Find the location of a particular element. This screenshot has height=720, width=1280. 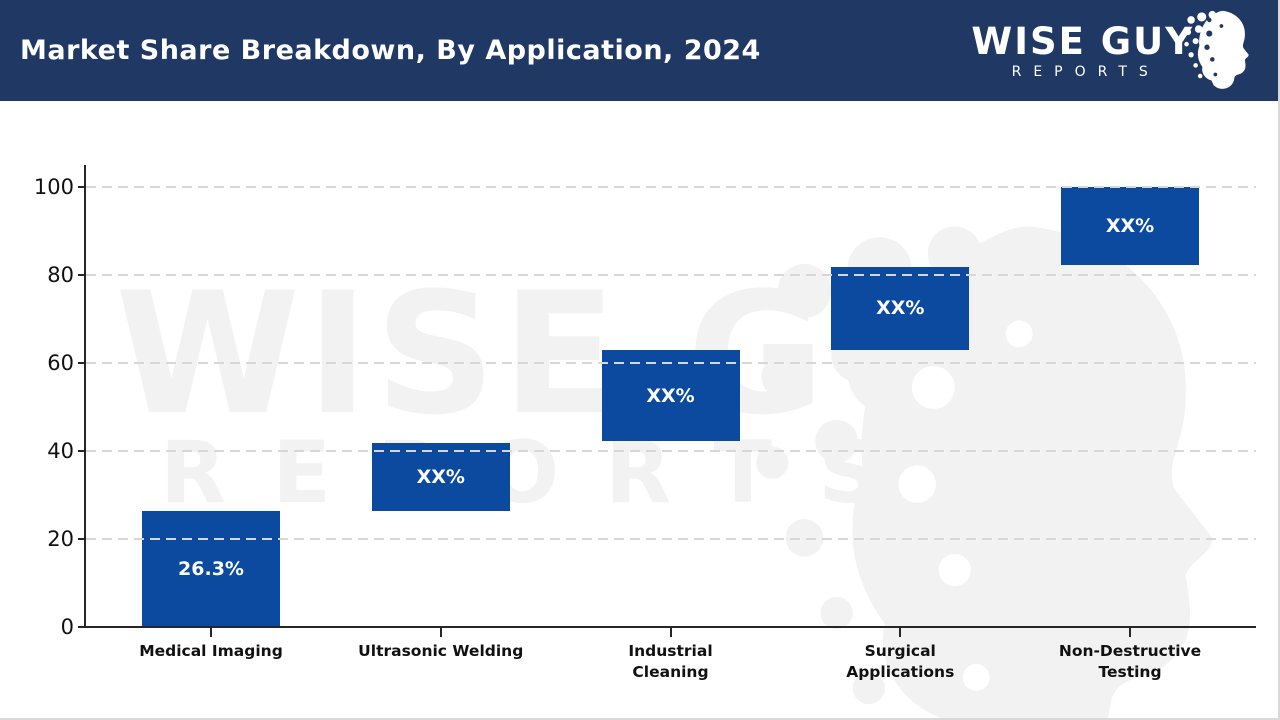

bar-value-label: 26.3% is located at coordinates (211, 569).